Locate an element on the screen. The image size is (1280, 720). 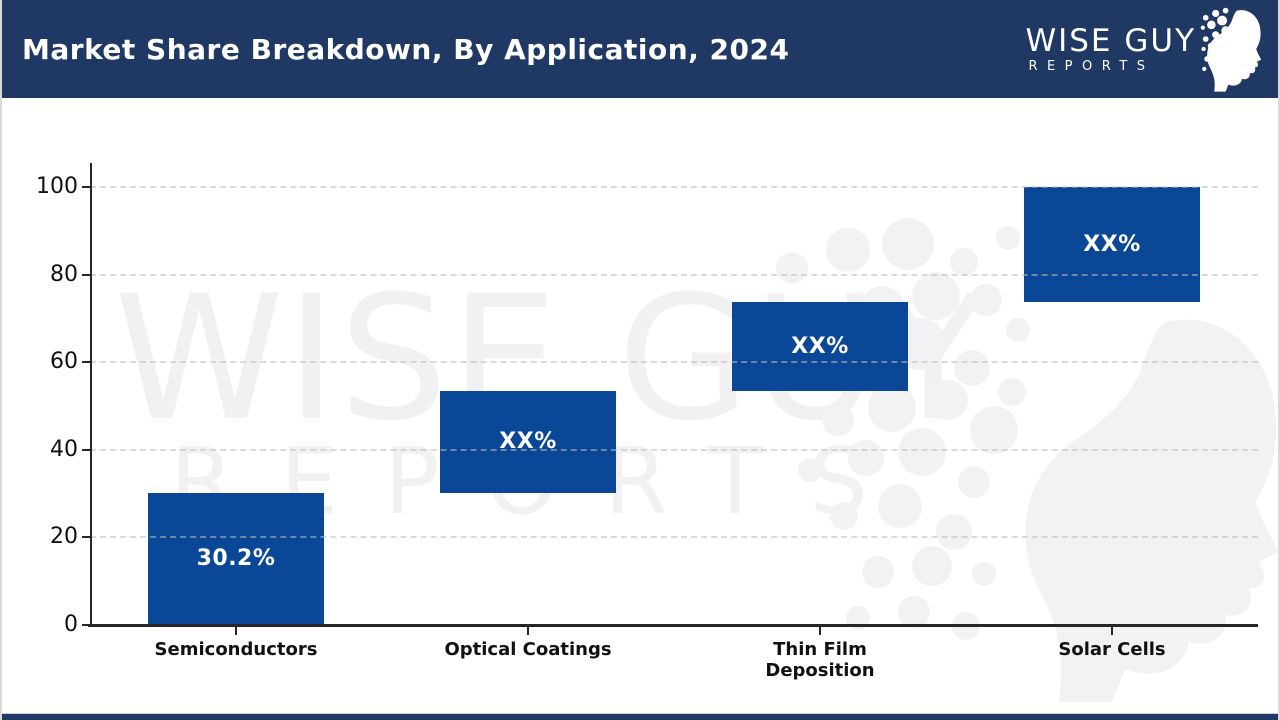
y-tick-label-0: 0 is located at coordinates (71, 624).